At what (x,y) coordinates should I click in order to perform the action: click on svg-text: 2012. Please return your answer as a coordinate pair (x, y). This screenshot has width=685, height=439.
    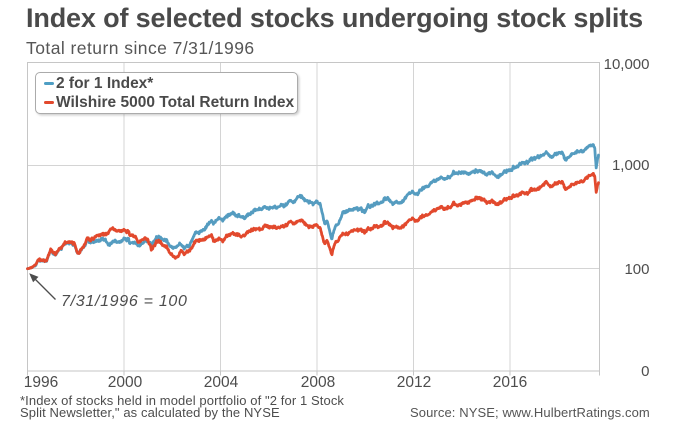
    Looking at the image, I should click on (414, 382).